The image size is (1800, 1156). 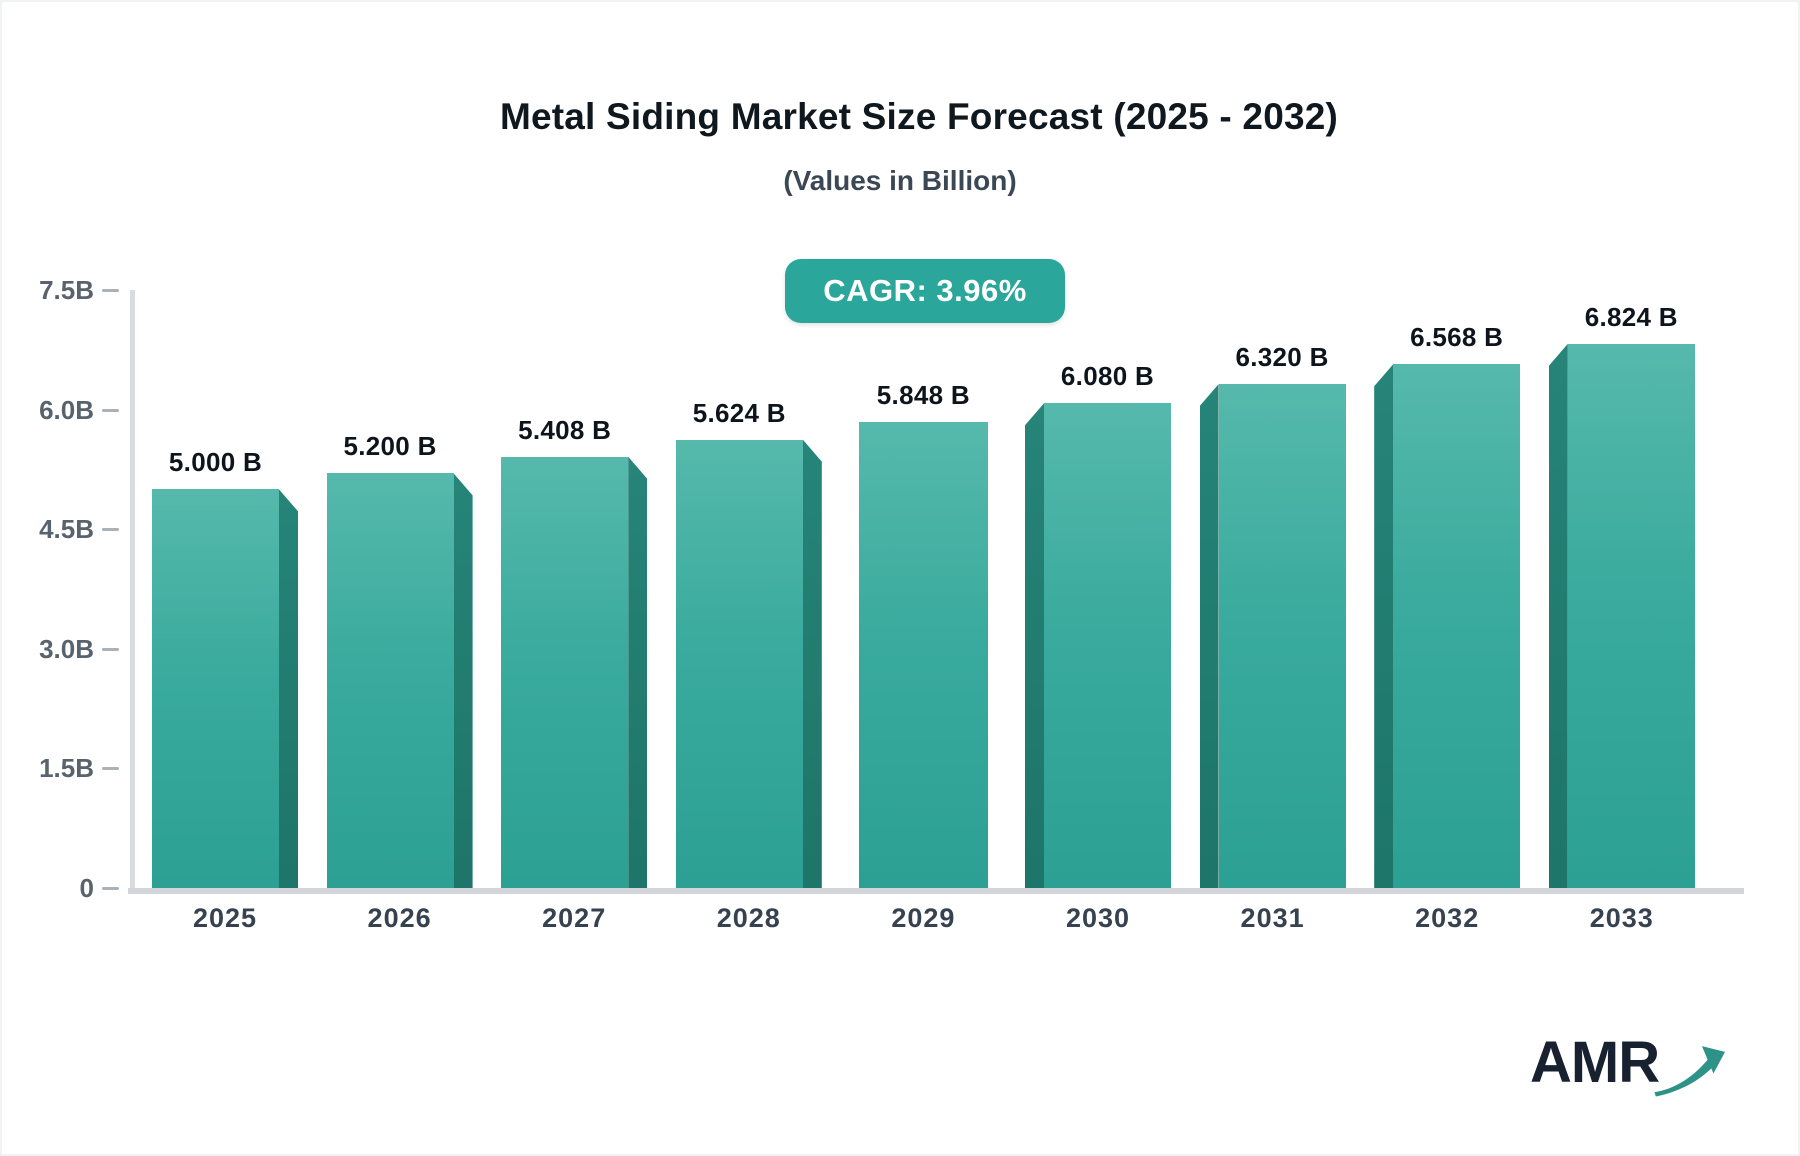 I want to click on brand-logo: AMR, so click(x=1628, y=1066).